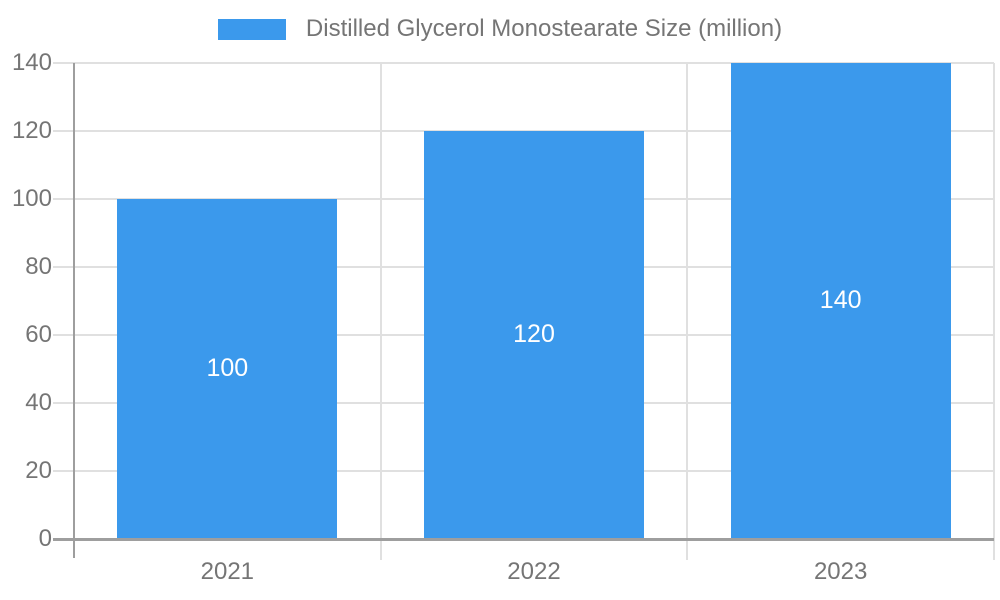  I want to click on y-axis-tick-label: 100, so click(31, 198).